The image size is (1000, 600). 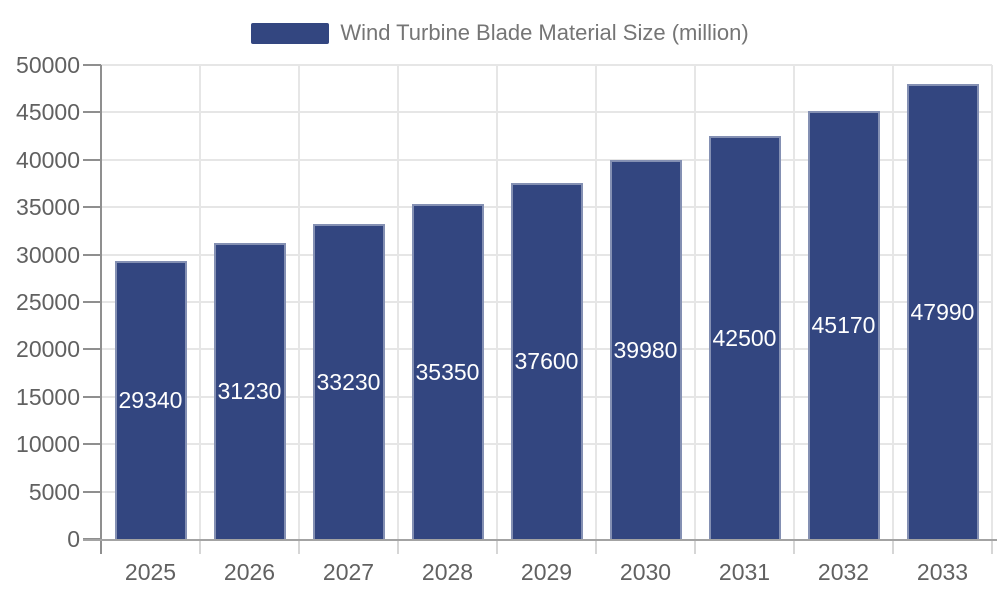 I want to click on y-axis-label: 30000, so click(x=48, y=254).